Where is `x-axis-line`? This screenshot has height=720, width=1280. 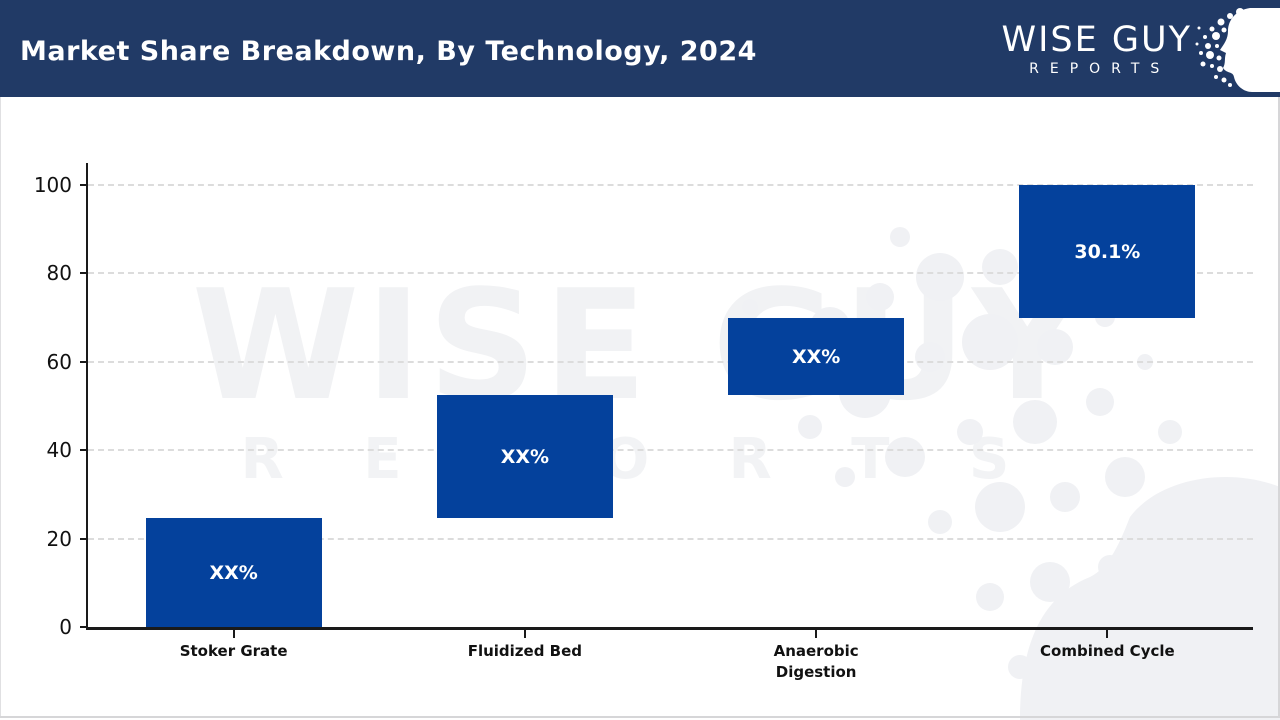
x-axis-line is located at coordinates (669, 628).